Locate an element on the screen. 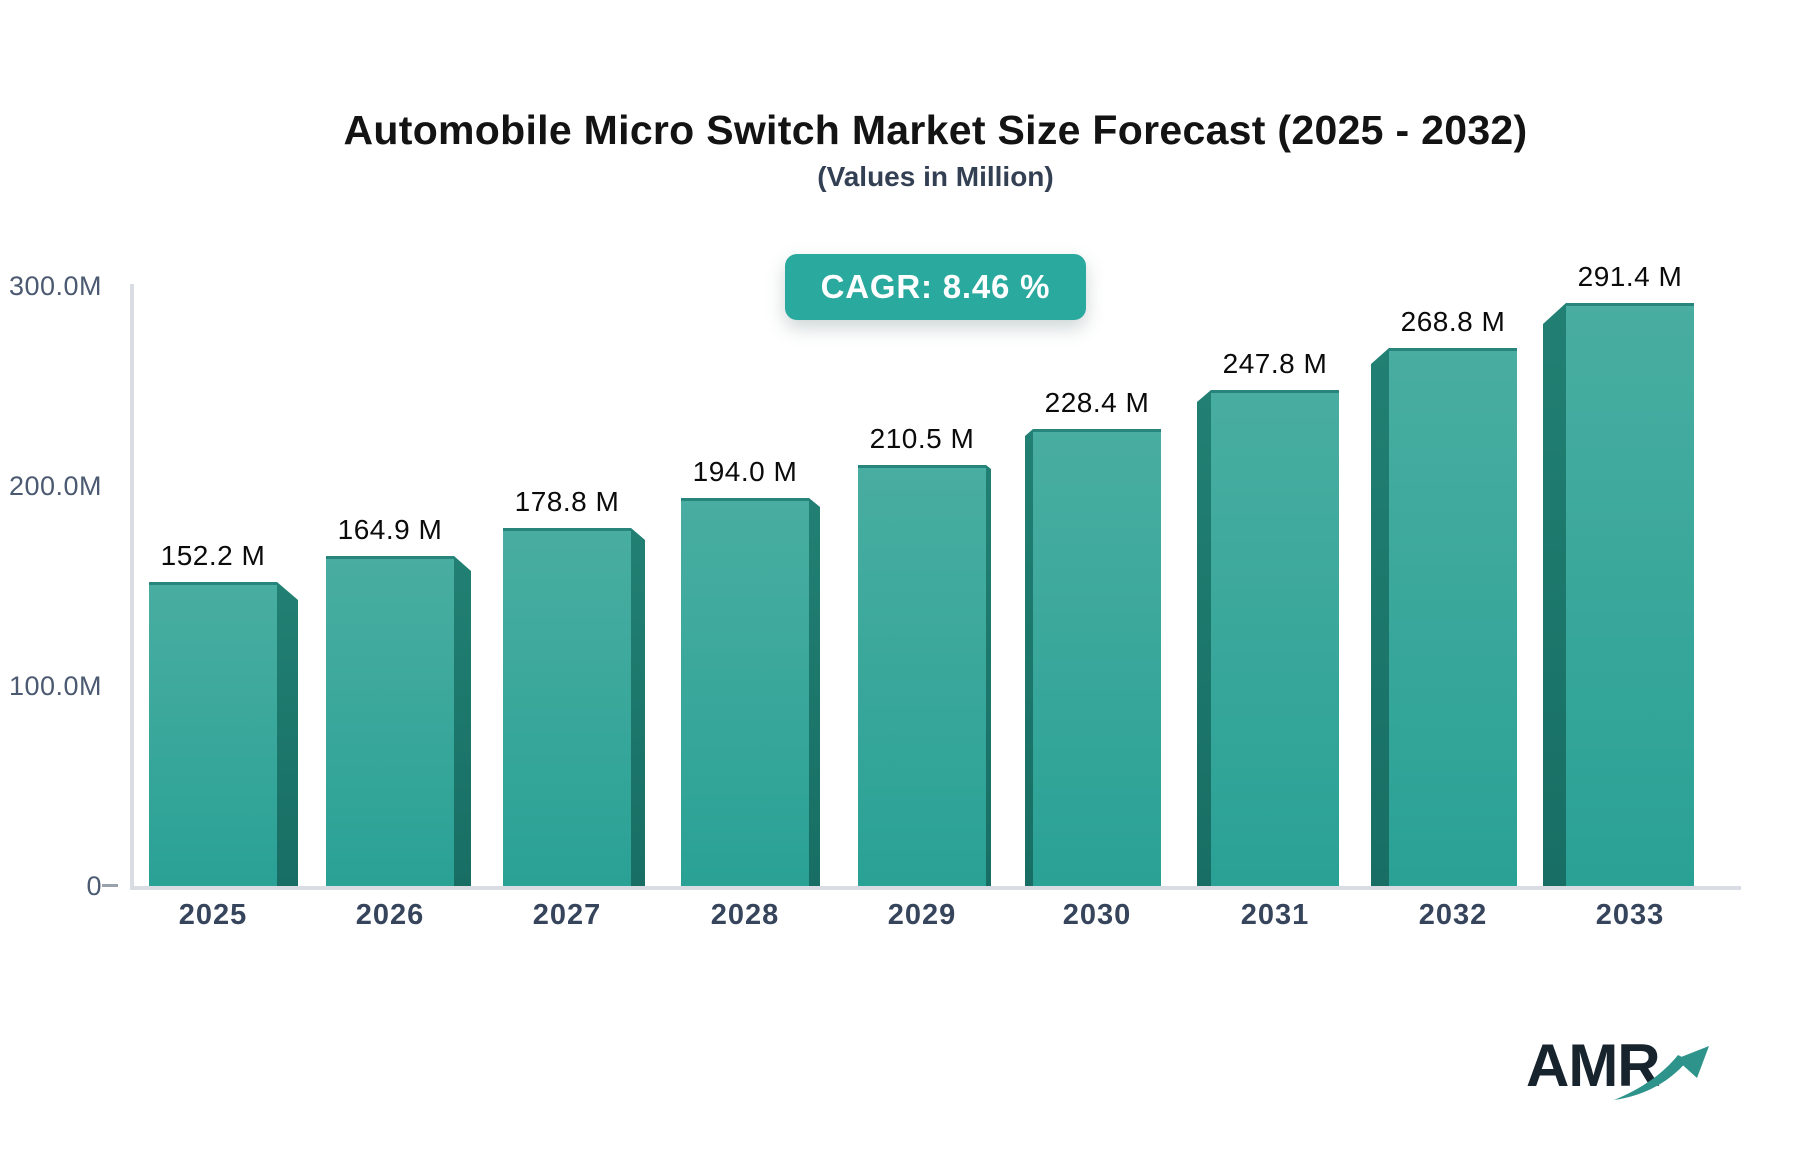 The height and width of the screenshot is (1156, 1800). zero-tick-mark is located at coordinates (110, 885).